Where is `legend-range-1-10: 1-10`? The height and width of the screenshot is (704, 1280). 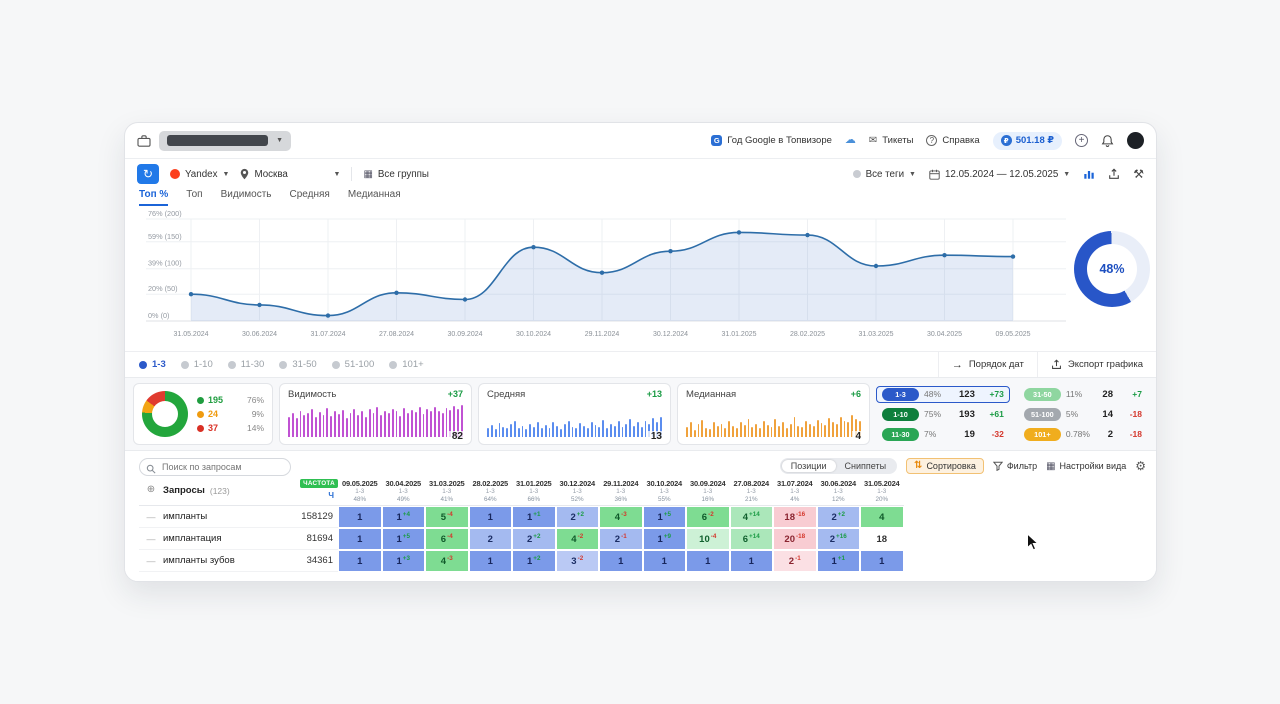 legend-range-1-10: 1-10 is located at coordinates (196, 364).